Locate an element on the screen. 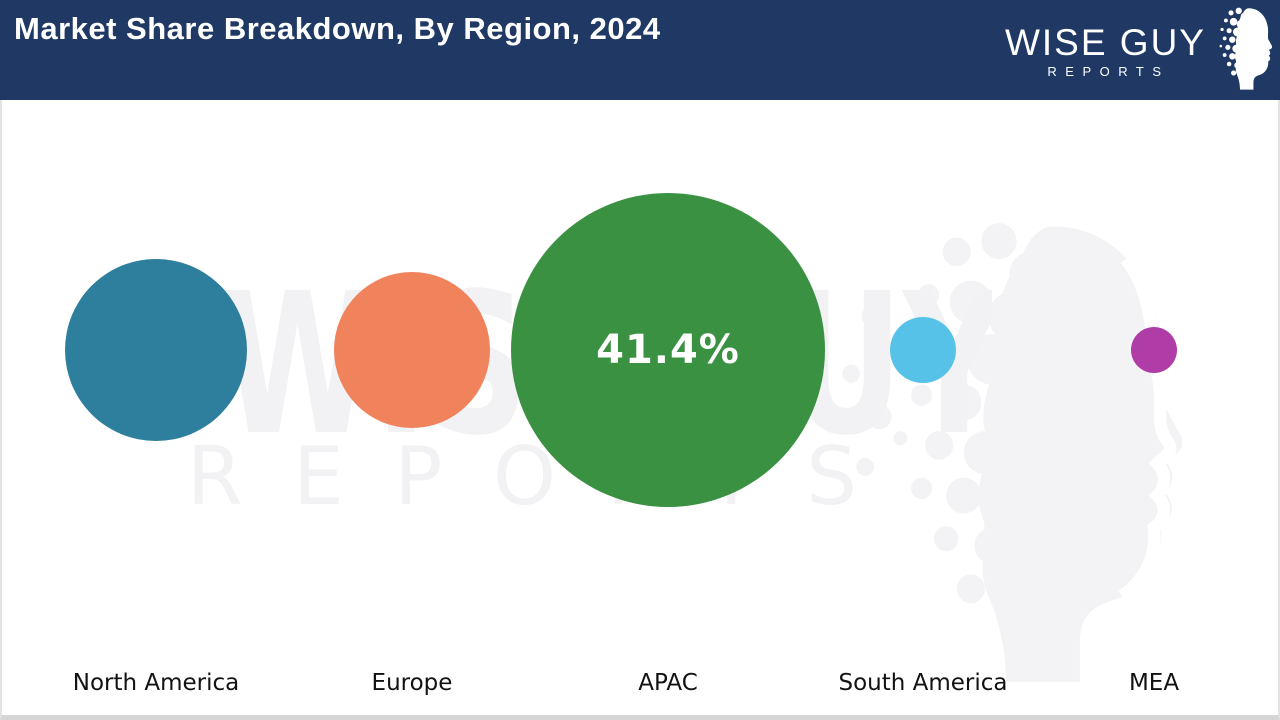 This screenshot has height=720, width=1280. logo-subtext: REPORTS is located at coordinates (1108, 71).